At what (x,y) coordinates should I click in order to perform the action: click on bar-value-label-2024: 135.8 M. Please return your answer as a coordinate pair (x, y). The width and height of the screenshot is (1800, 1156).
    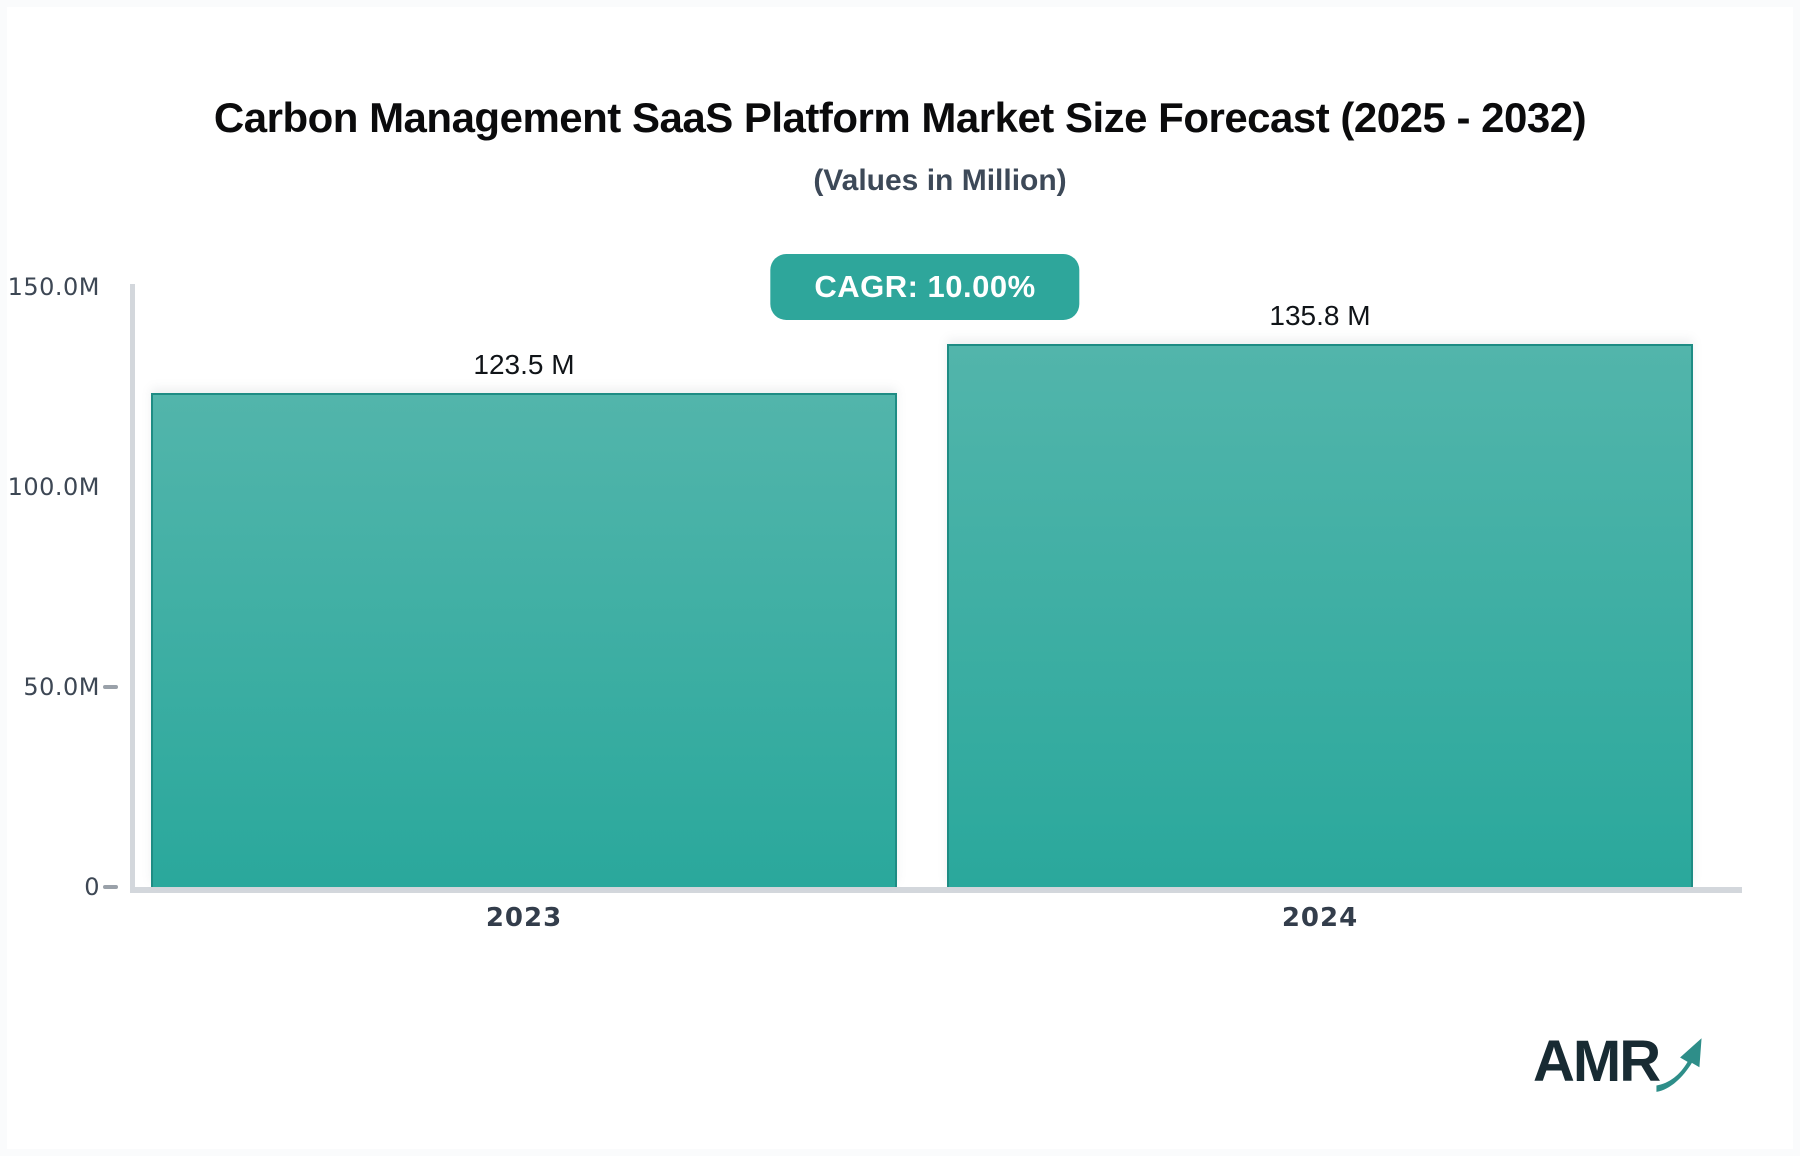
    Looking at the image, I should click on (1320, 315).